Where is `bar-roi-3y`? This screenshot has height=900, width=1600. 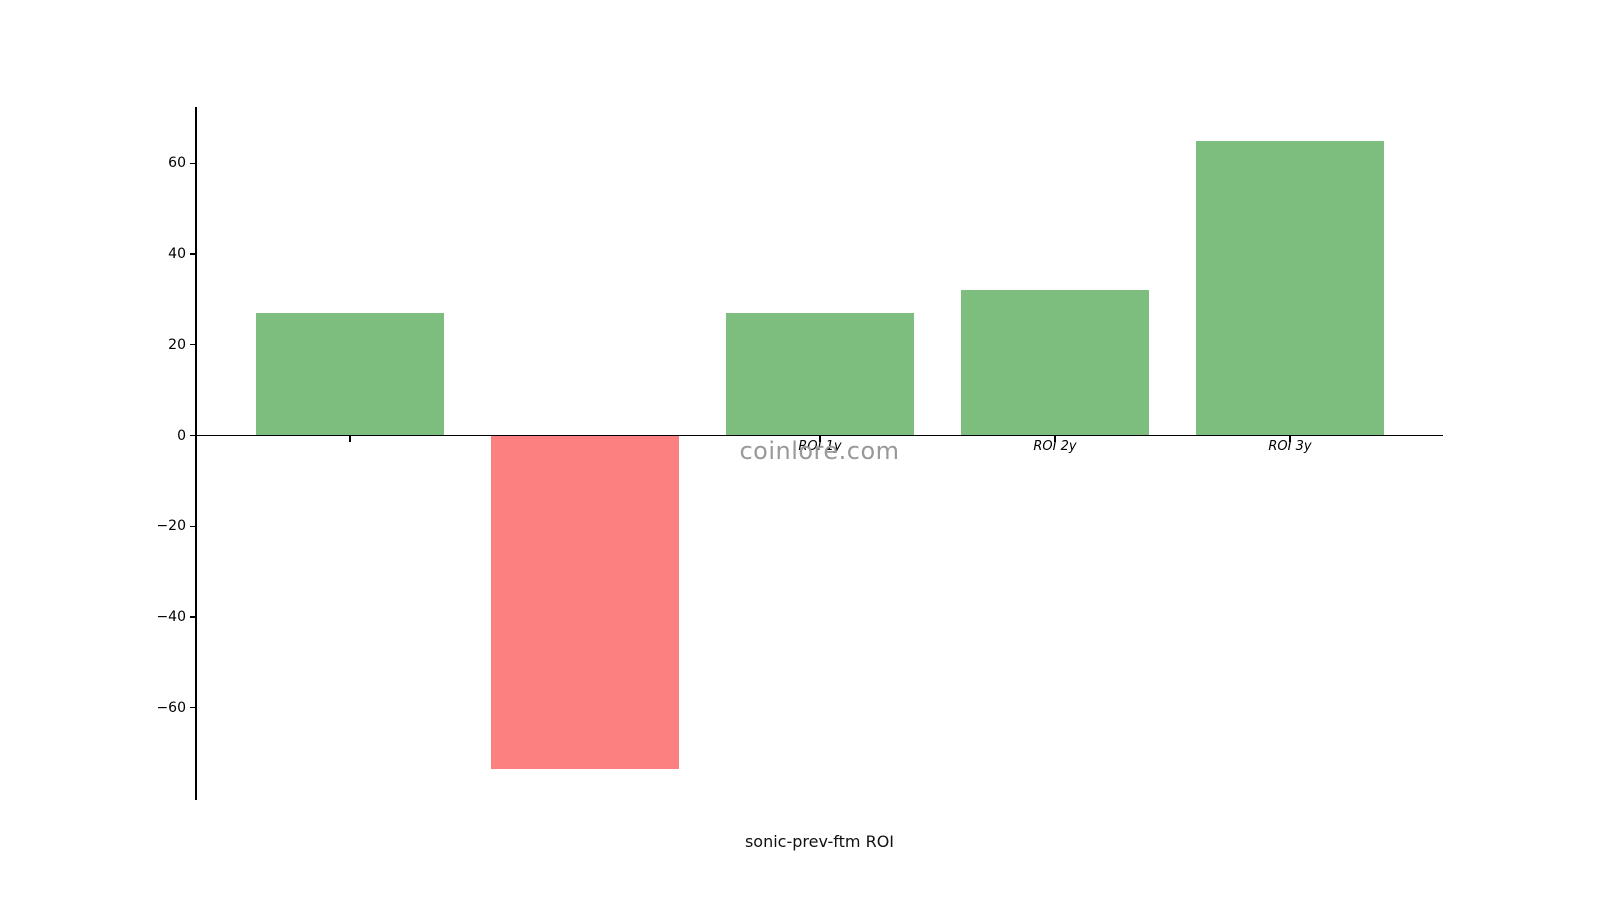 bar-roi-3y is located at coordinates (1290, 288).